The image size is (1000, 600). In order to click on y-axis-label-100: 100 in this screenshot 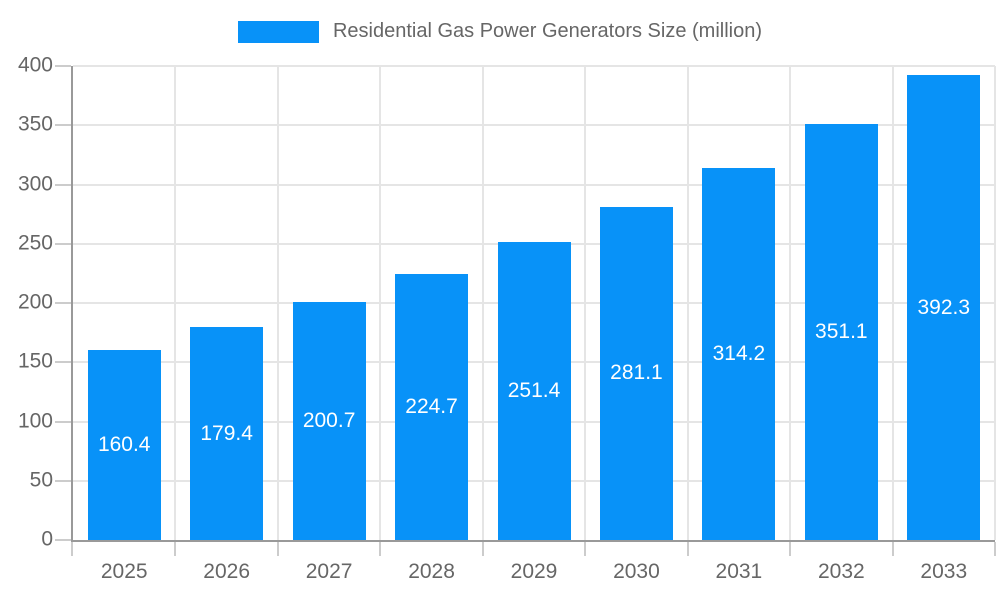, I will do `click(35, 421)`.